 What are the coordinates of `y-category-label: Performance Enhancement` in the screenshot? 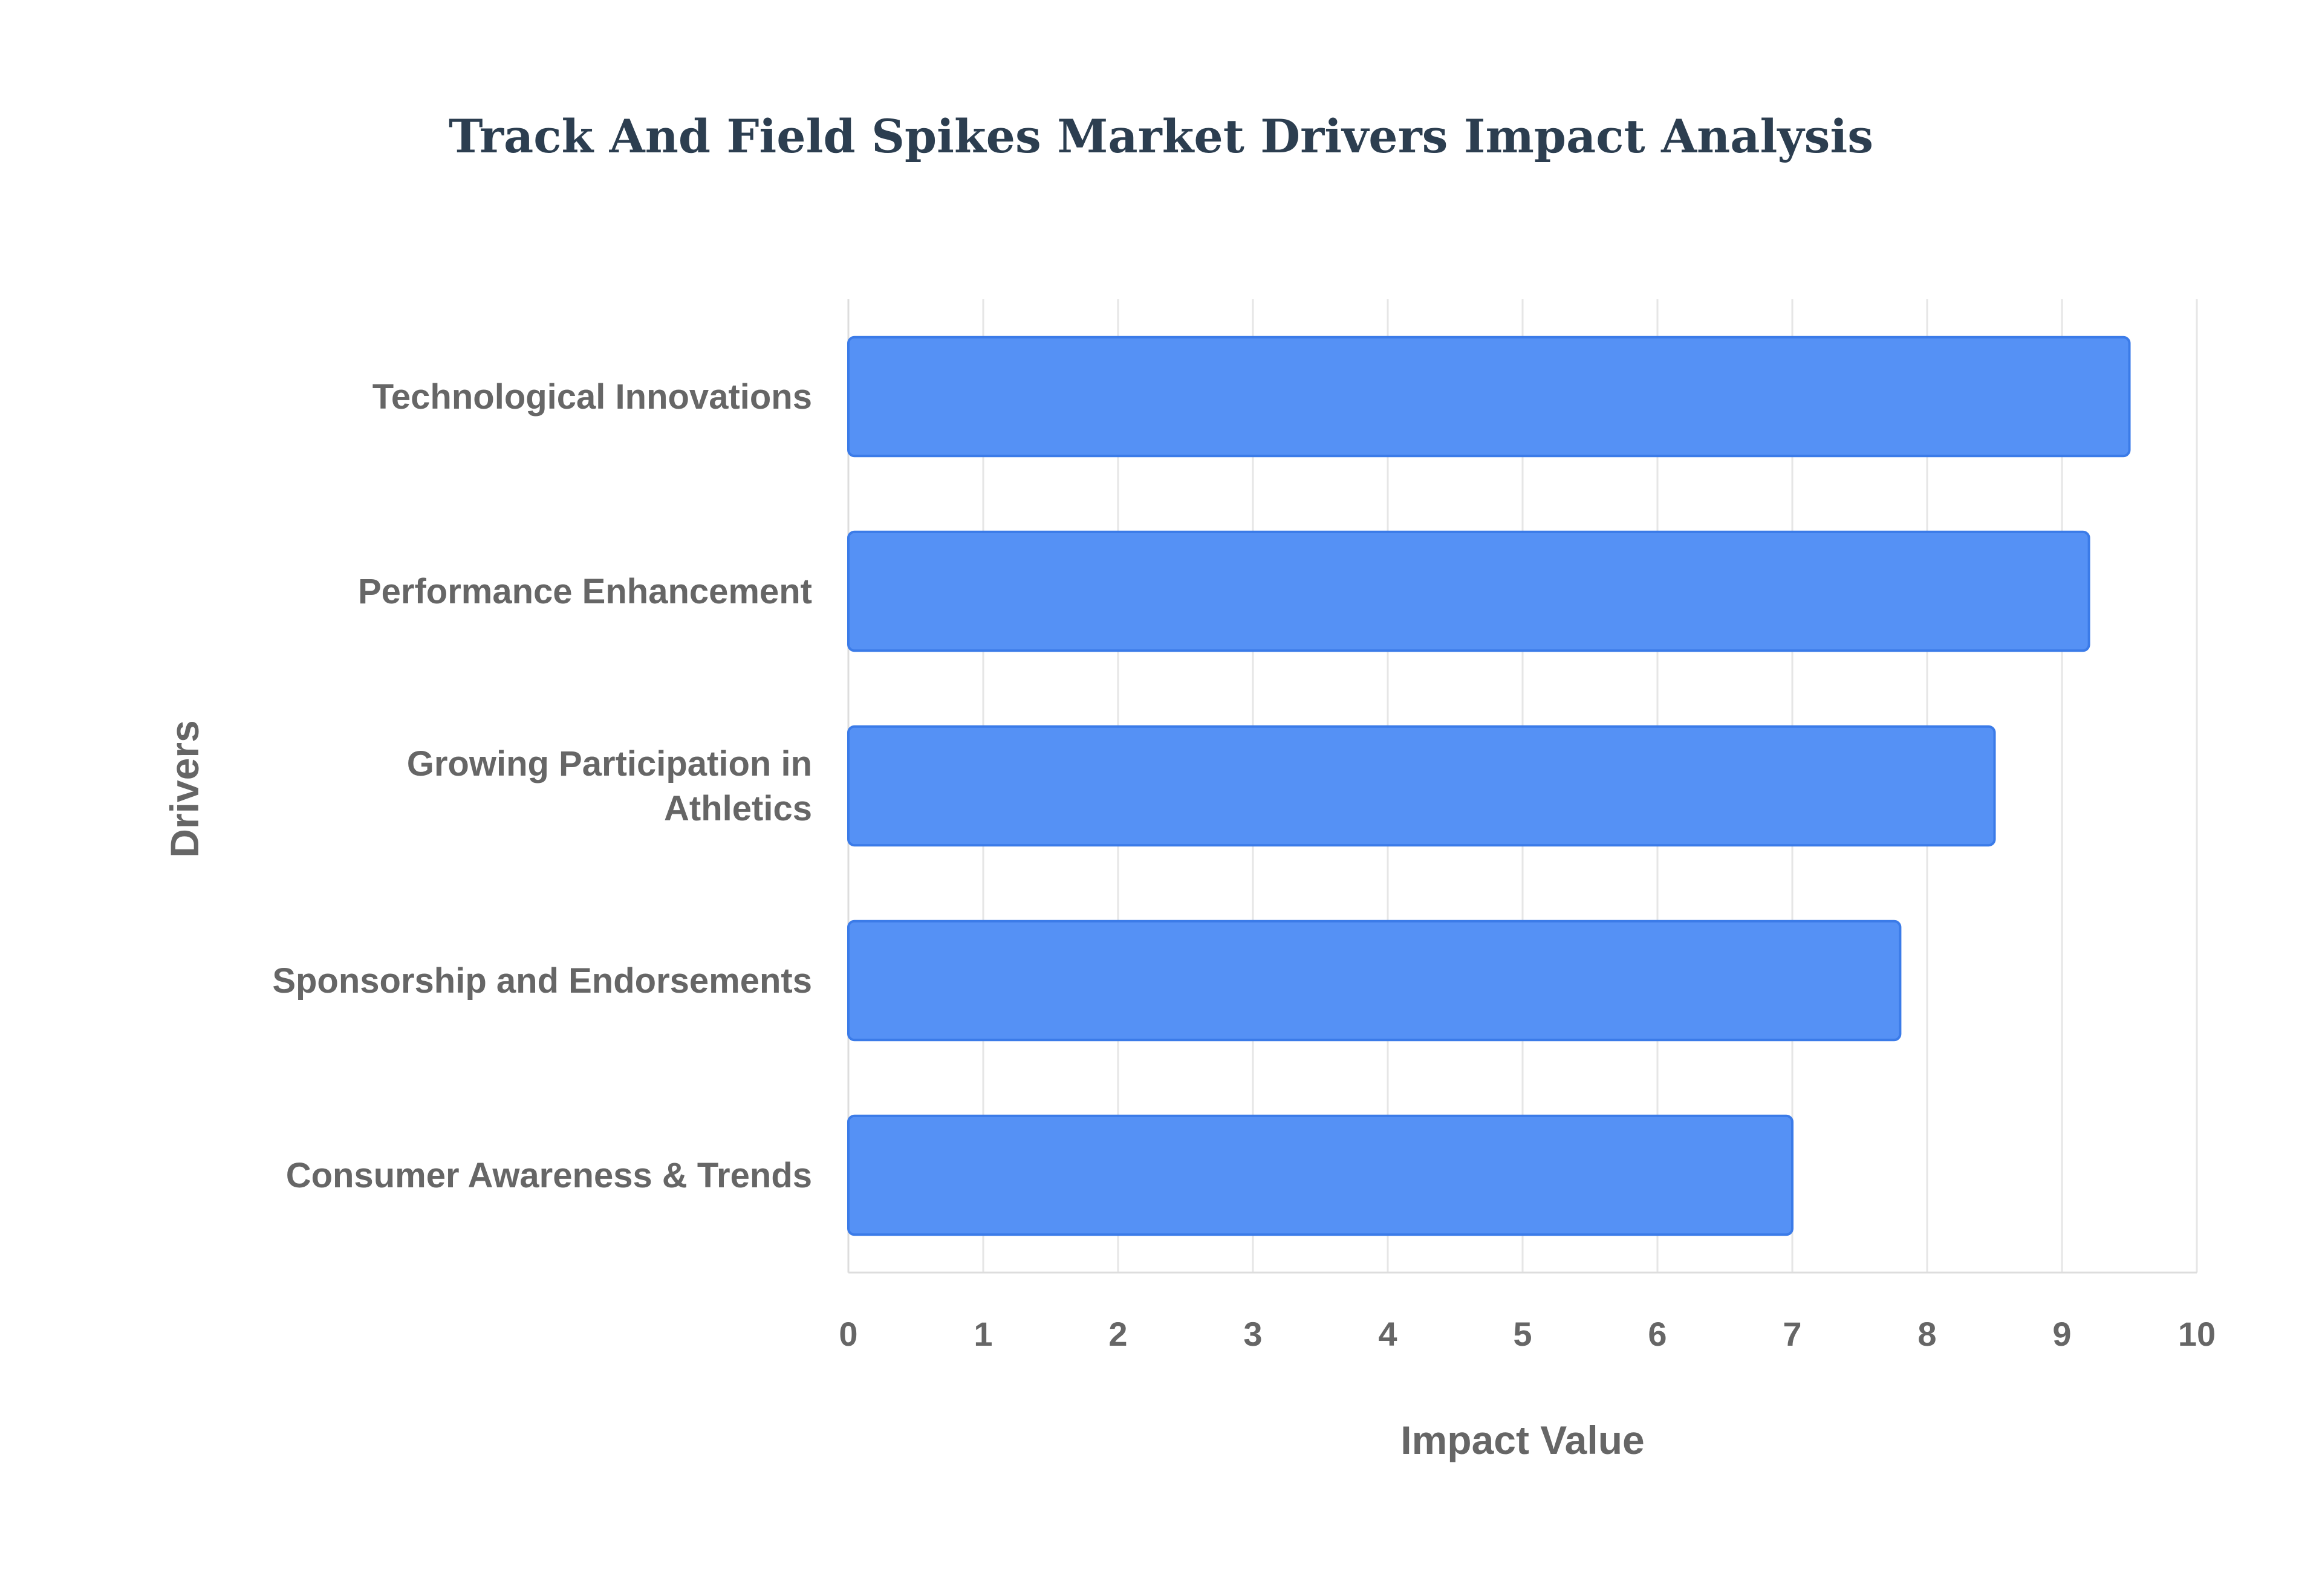 It's located at (585, 591).